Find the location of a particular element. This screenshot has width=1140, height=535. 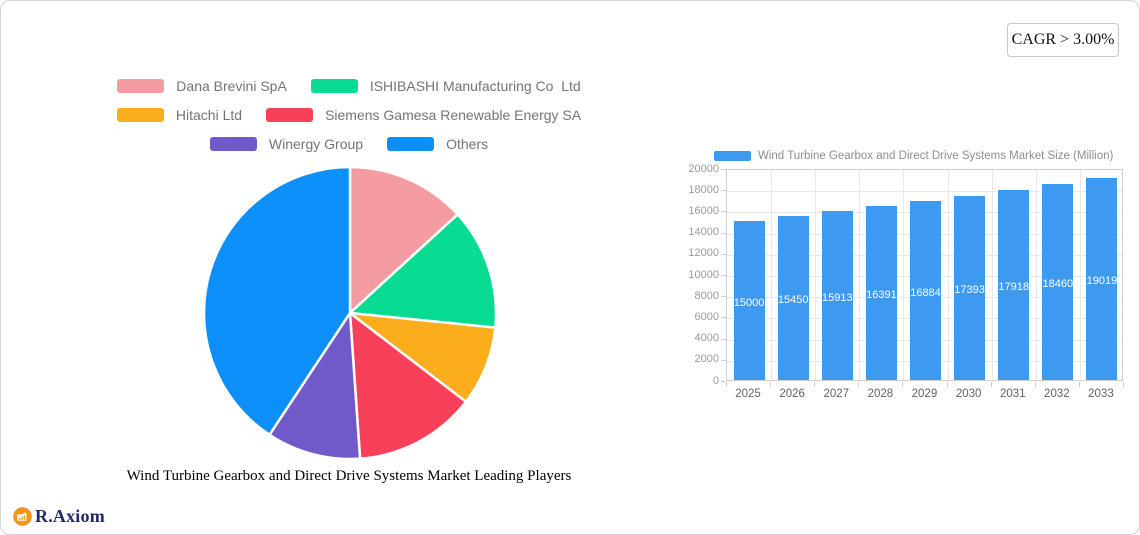

bar-2032 is located at coordinates (1058, 282).